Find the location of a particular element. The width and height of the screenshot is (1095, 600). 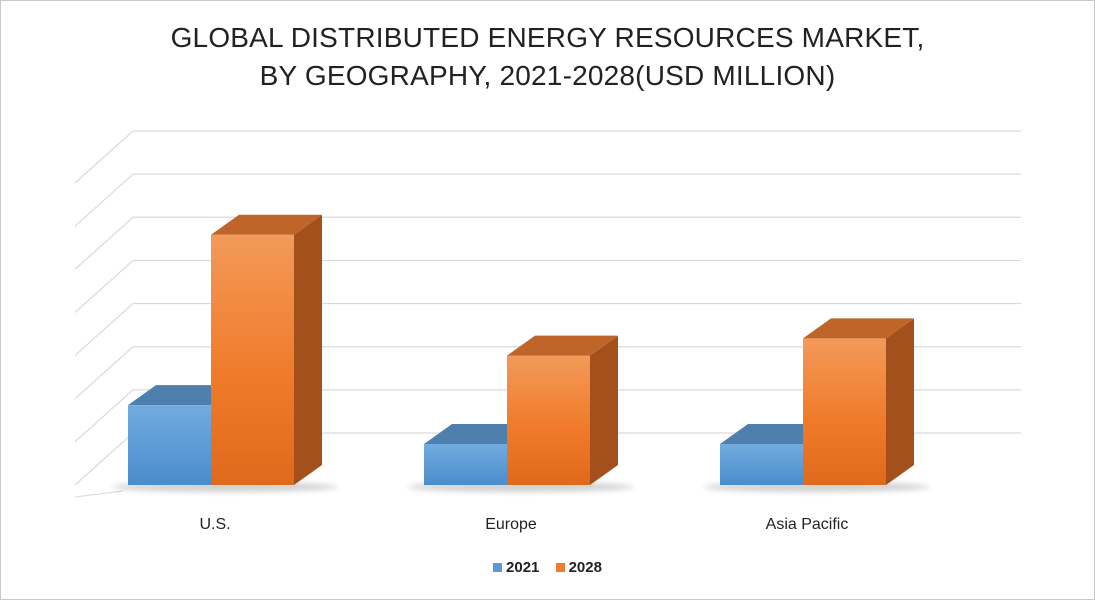

category-labels: U.S. Europe Asia Pacific is located at coordinates (523, 524).